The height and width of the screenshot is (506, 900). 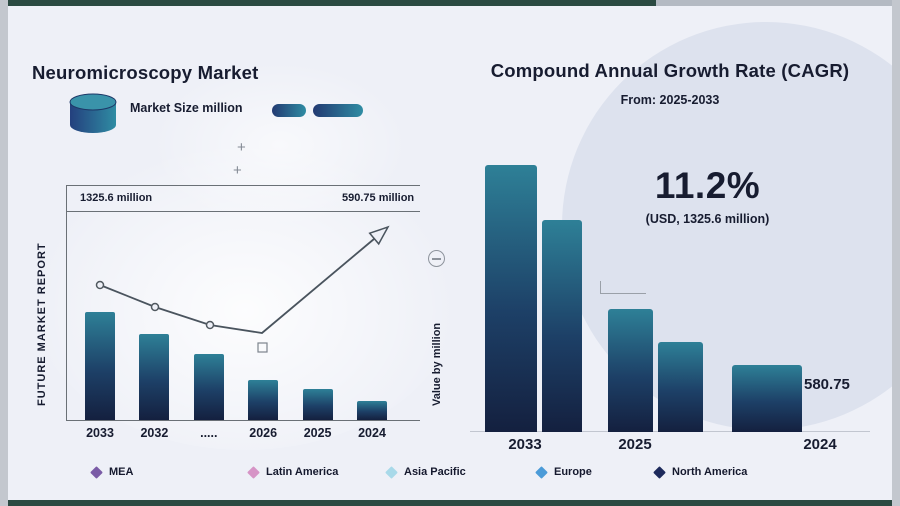 I want to click on market-bar-2032, so click(x=154, y=377).